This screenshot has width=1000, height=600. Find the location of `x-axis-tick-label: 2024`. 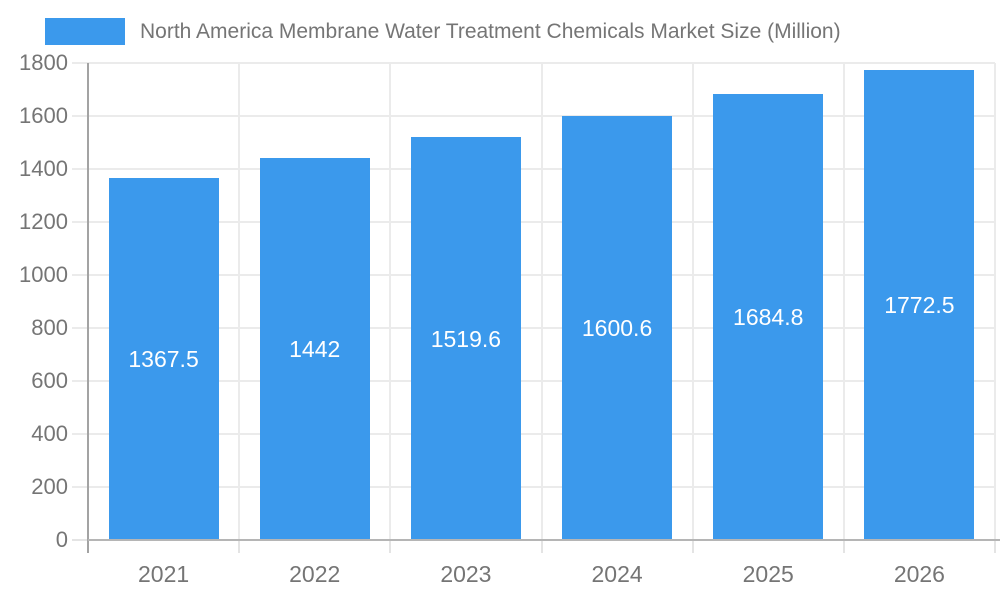

x-axis-tick-label: 2024 is located at coordinates (617, 574).